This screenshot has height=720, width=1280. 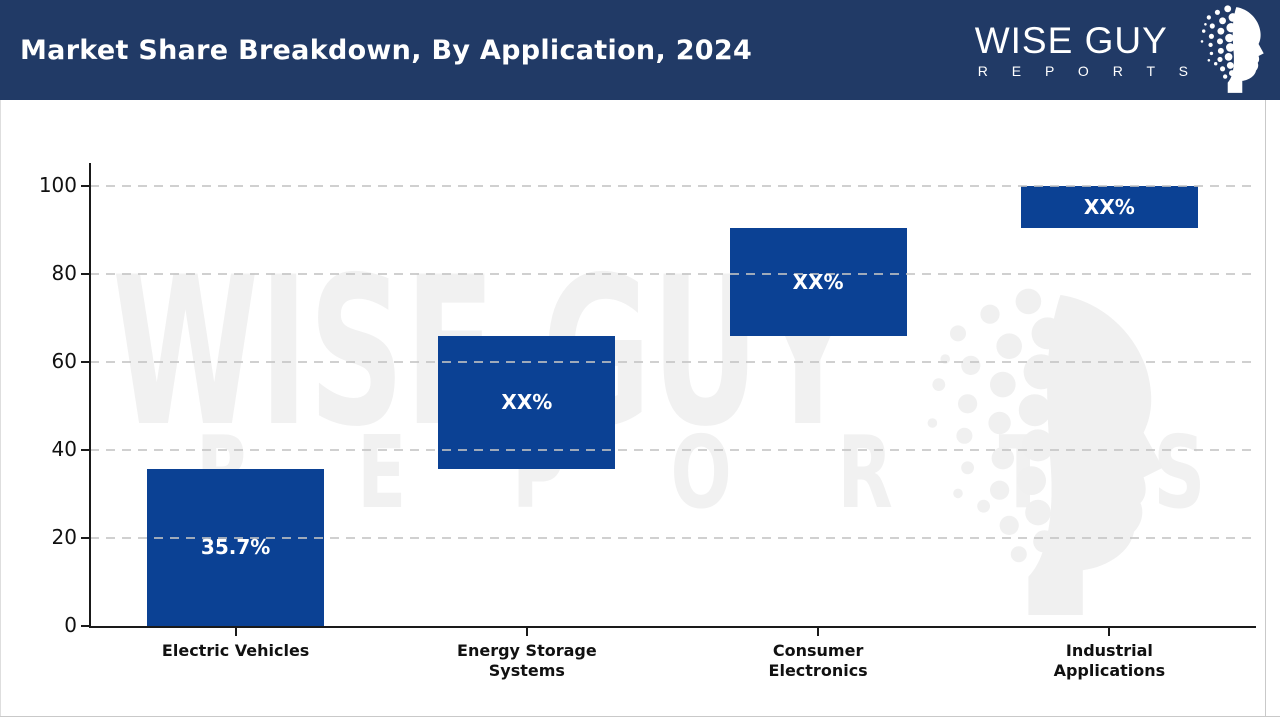 I want to click on bar-value-label: 35.7%, so click(x=235, y=547).